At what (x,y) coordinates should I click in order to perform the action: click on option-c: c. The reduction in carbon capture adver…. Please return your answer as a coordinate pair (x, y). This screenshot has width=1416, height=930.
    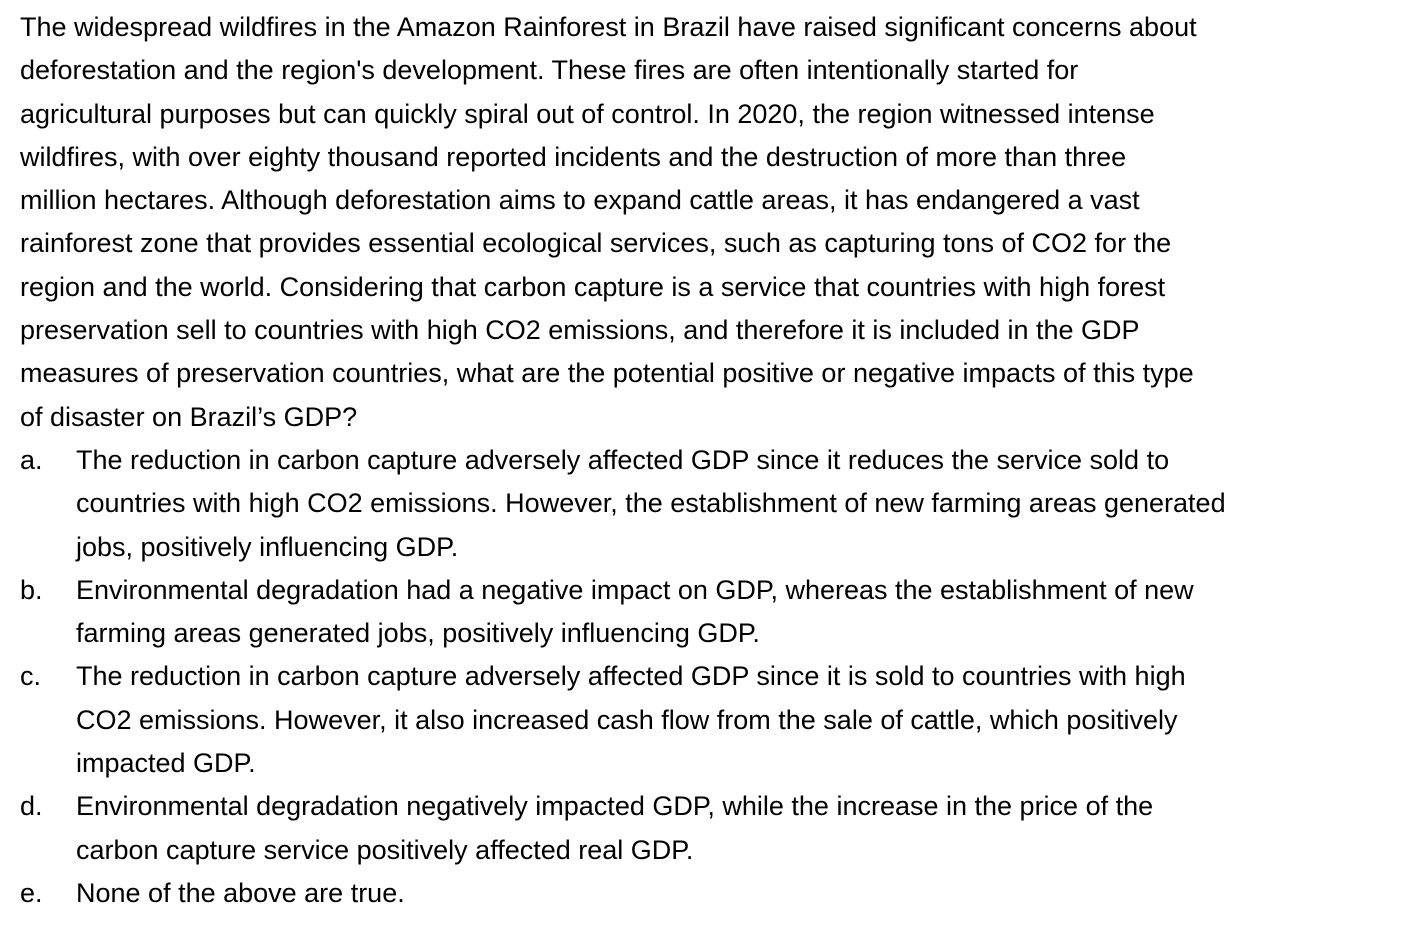
    Looking at the image, I should click on (710, 720).